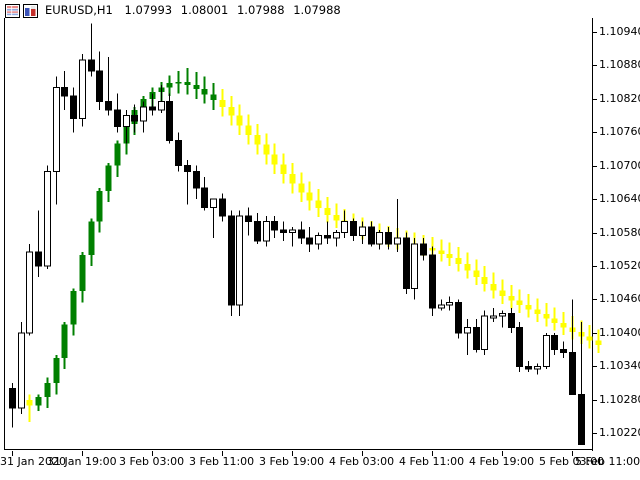 Image resolution: width=640 pixels, height=480 pixels. Describe the element at coordinates (619, 198) in the screenshot. I see `price-axis-label: 1.10640` at that location.